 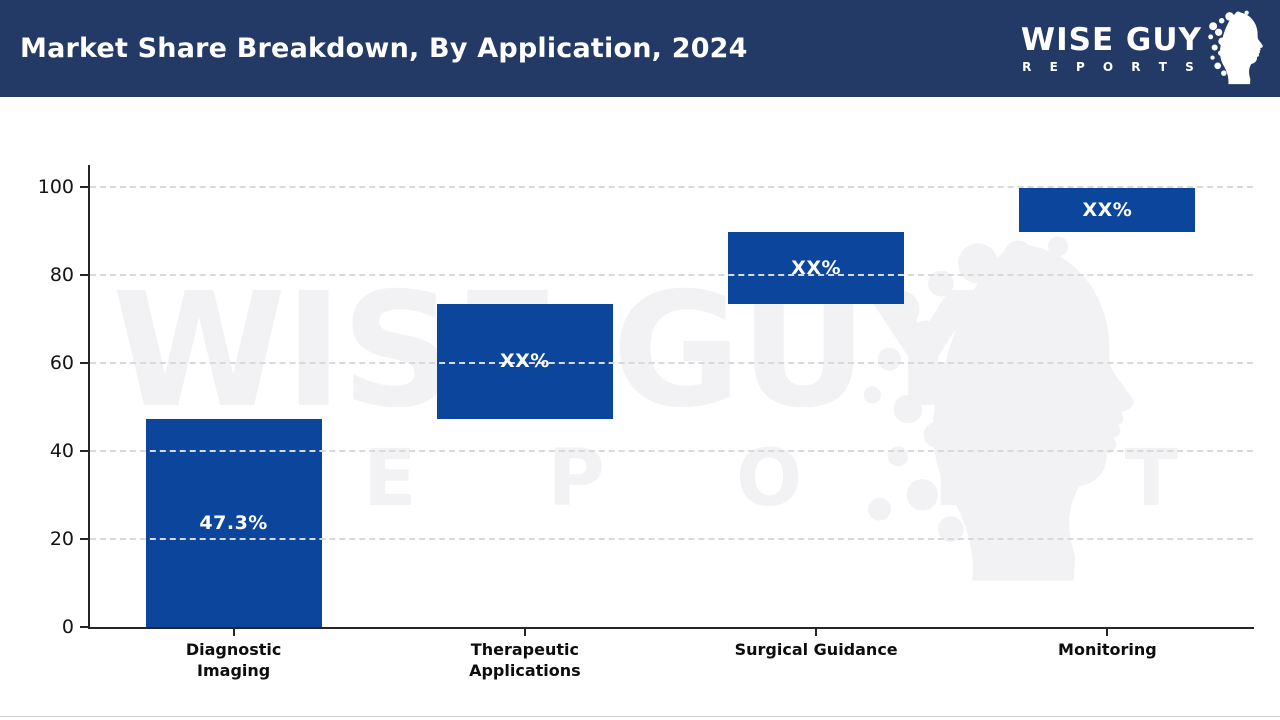 What do you see at coordinates (1111, 66) in the screenshot?
I see `logo-subtitle: R E P O R T S` at bounding box center [1111, 66].